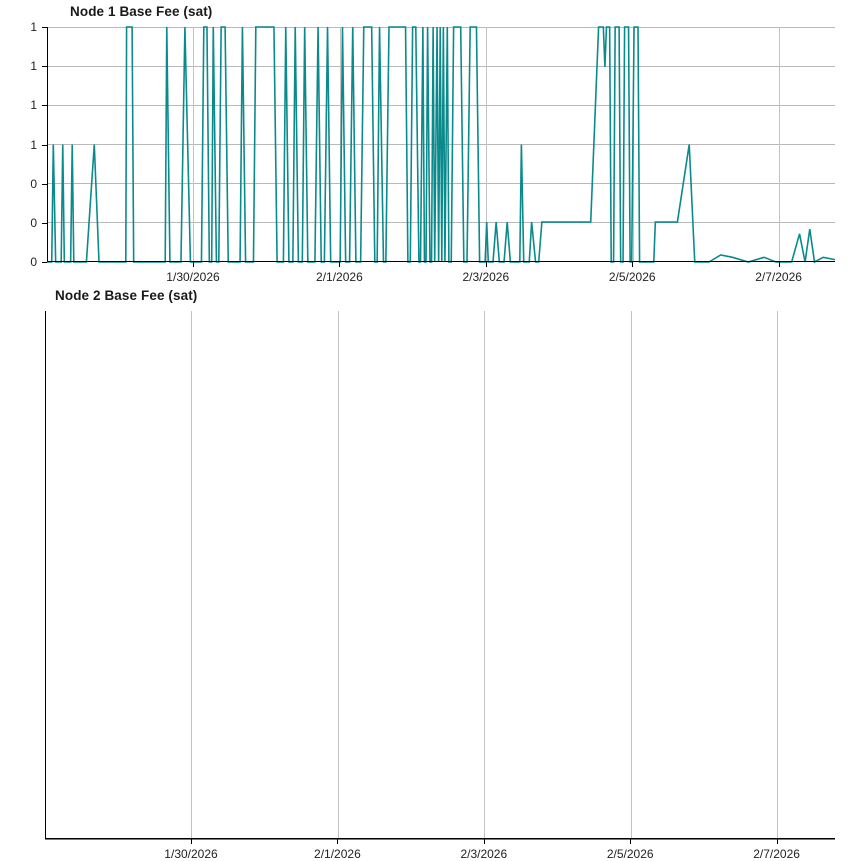  Describe the element at coordinates (47, 144) in the screenshot. I see `chart-node1-y-axis` at that location.